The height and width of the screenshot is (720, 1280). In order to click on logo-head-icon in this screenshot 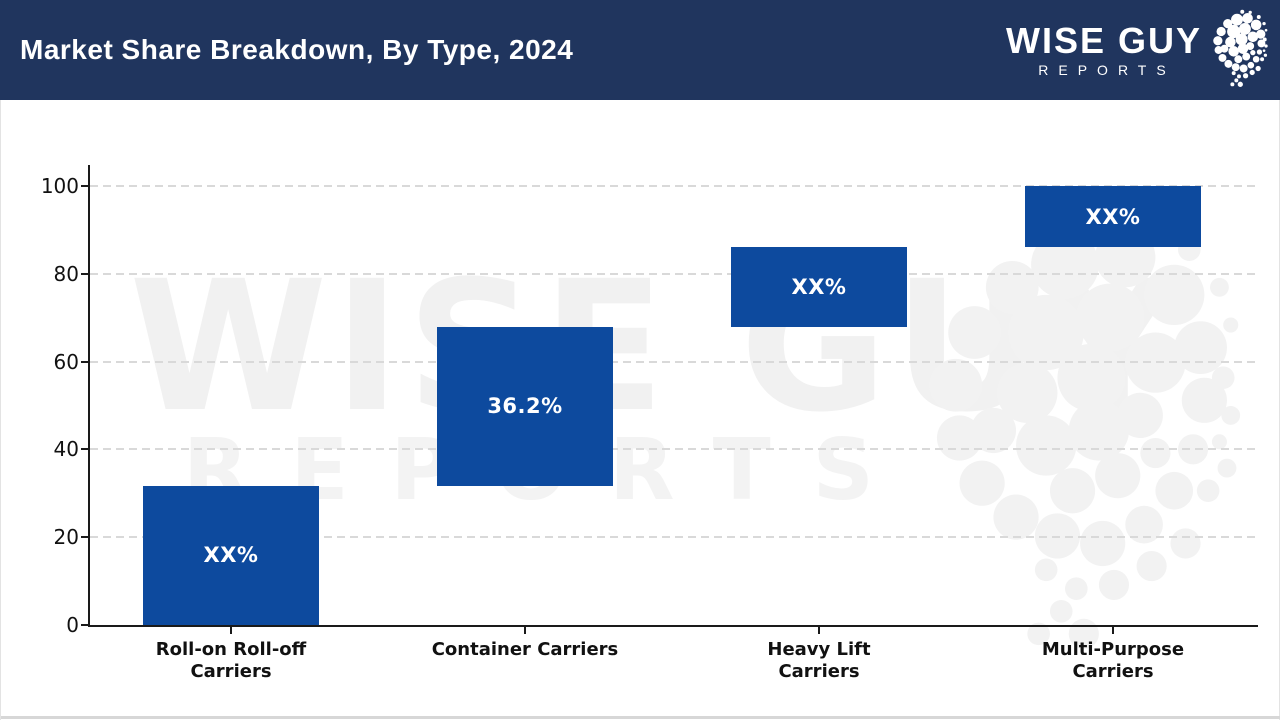, I will do `click(1240, 48)`.